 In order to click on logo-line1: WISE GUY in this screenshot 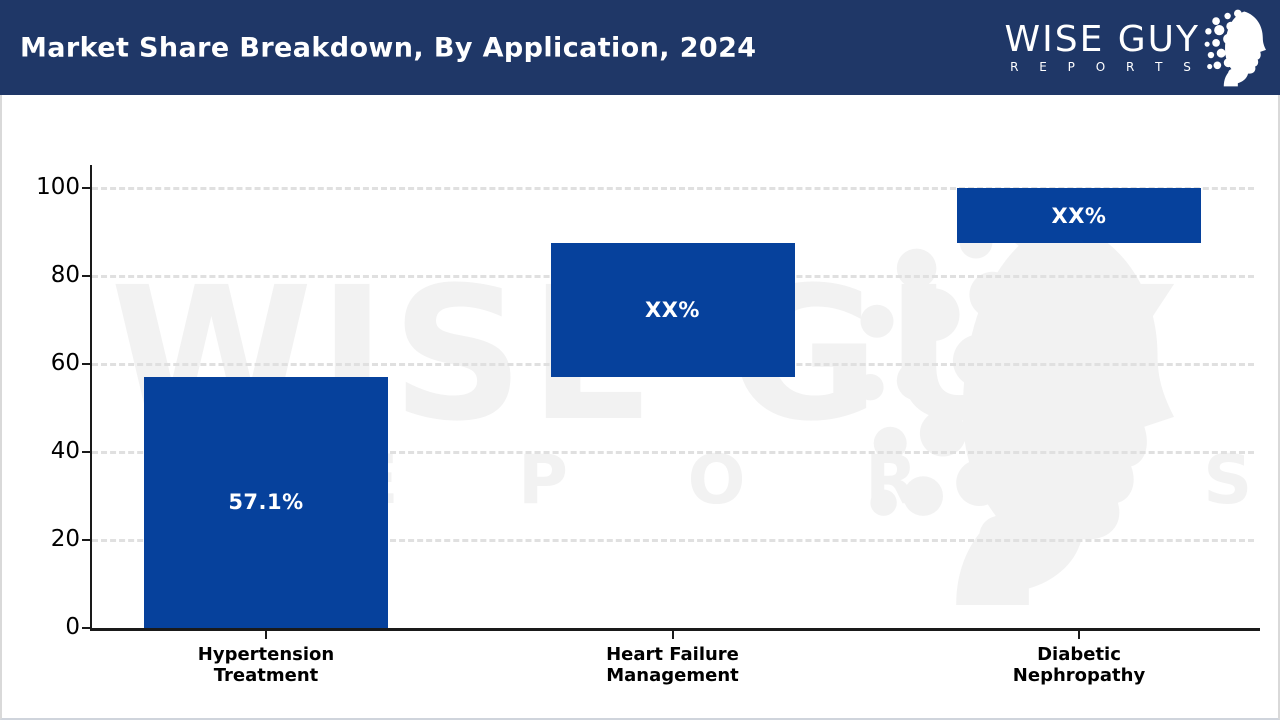, I will do `click(1102, 40)`.